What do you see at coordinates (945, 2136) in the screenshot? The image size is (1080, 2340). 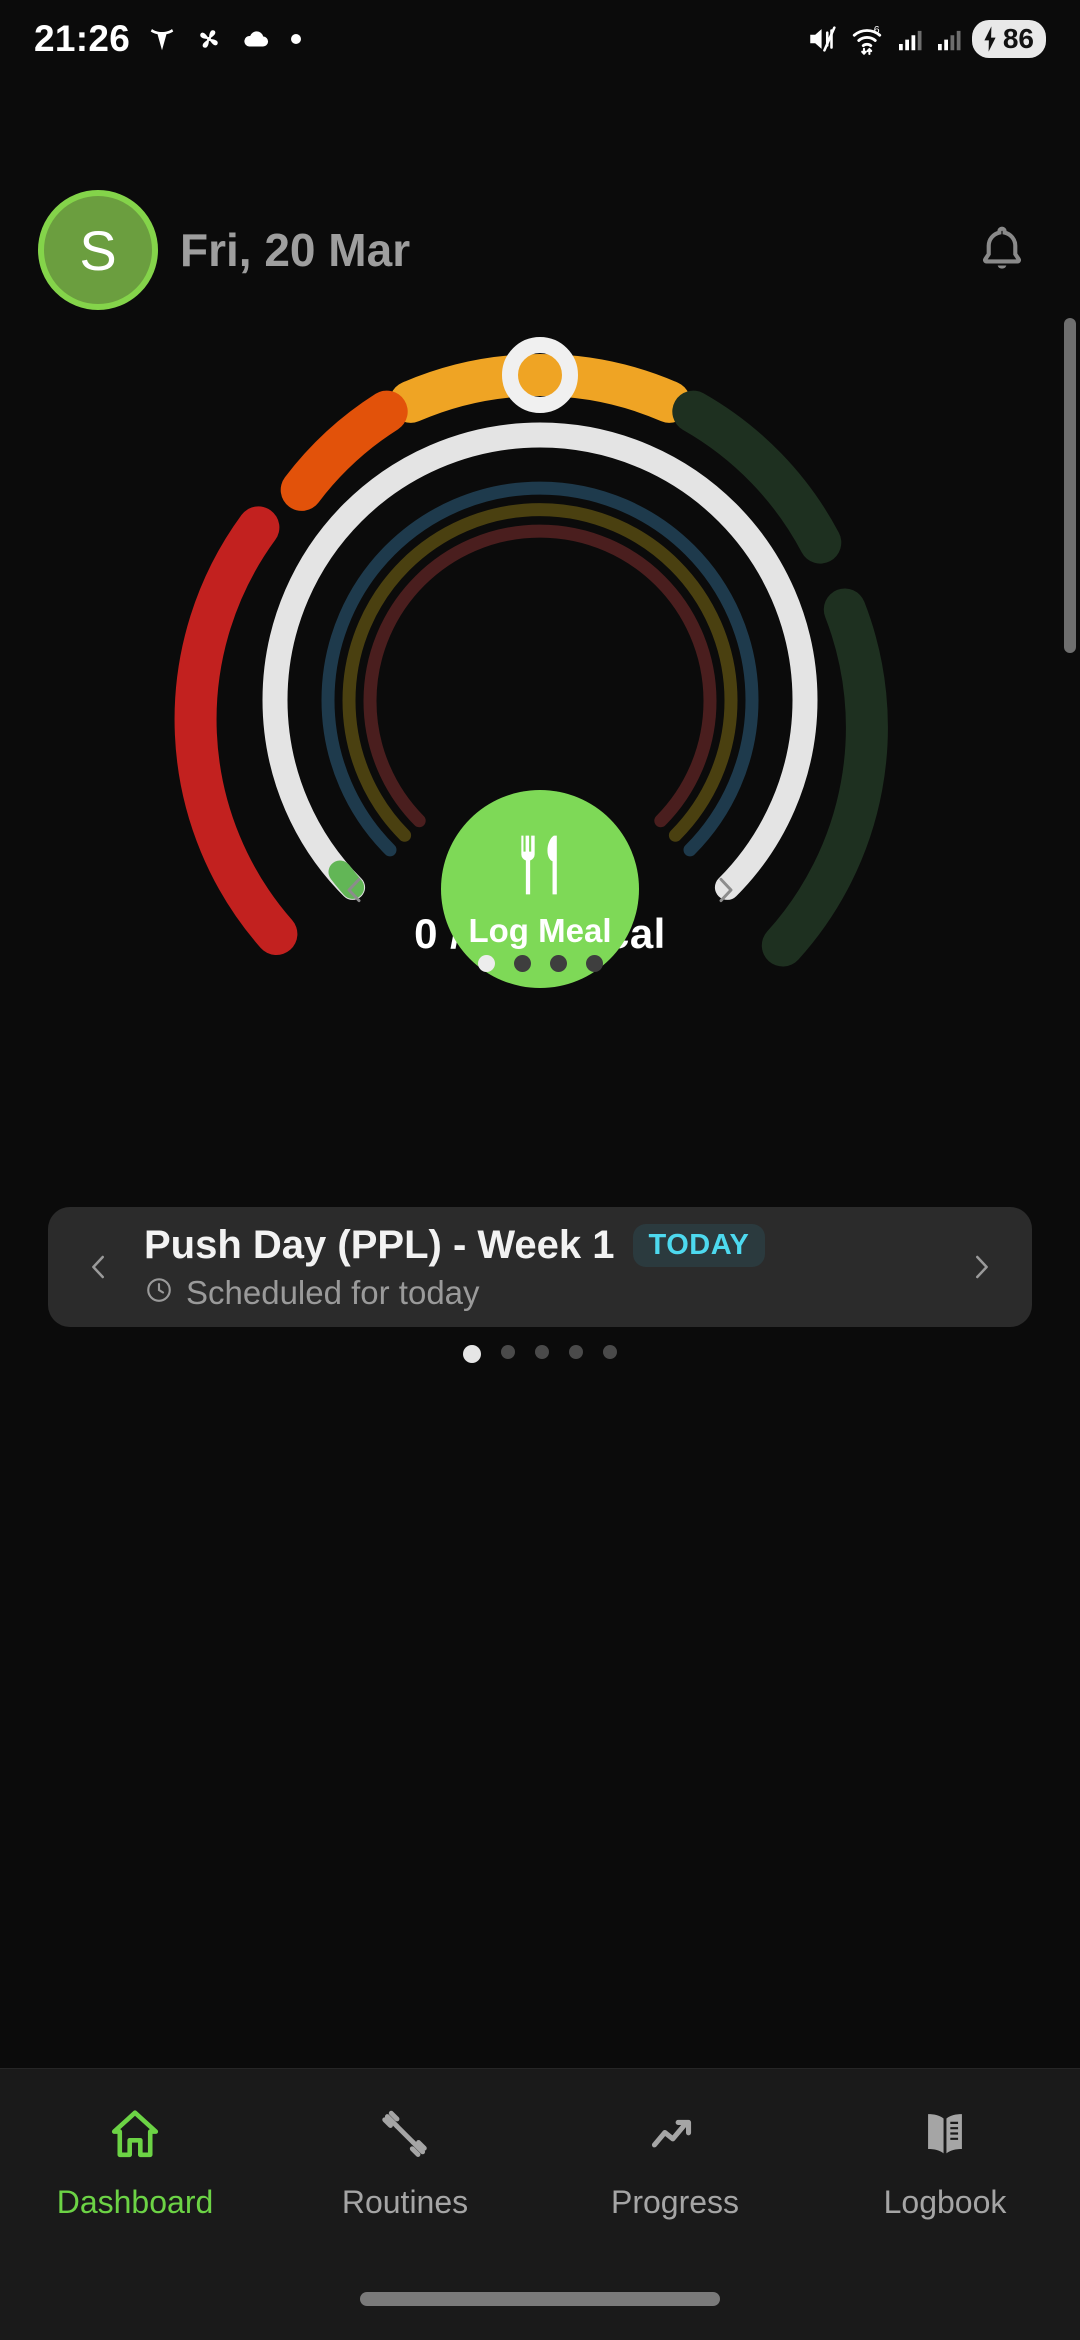 I see `book-icon` at bounding box center [945, 2136].